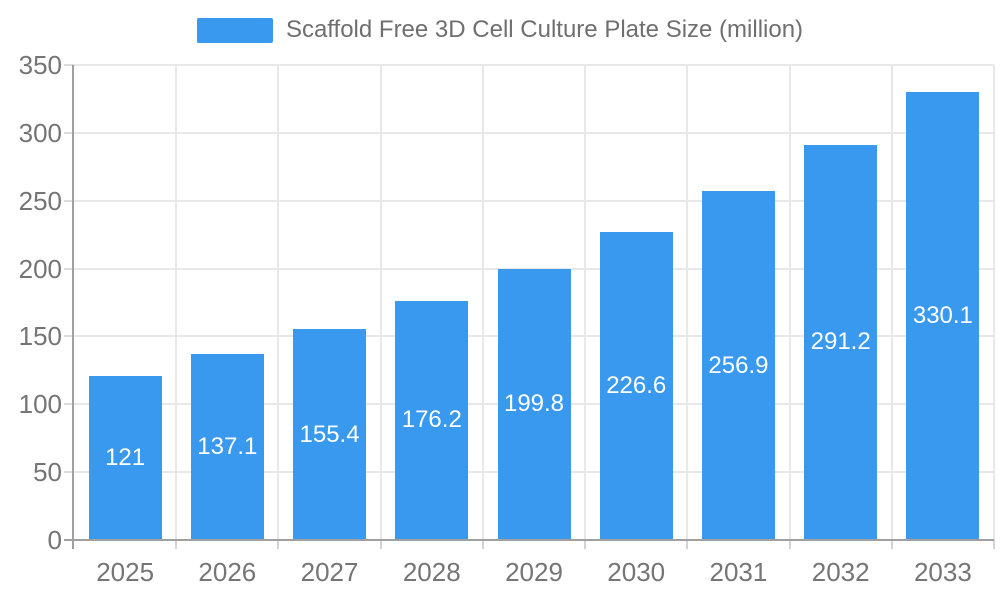 Image resolution: width=1000 pixels, height=600 pixels. What do you see at coordinates (431, 572) in the screenshot?
I see `x-axis-tick-label: 2028` at bounding box center [431, 572].